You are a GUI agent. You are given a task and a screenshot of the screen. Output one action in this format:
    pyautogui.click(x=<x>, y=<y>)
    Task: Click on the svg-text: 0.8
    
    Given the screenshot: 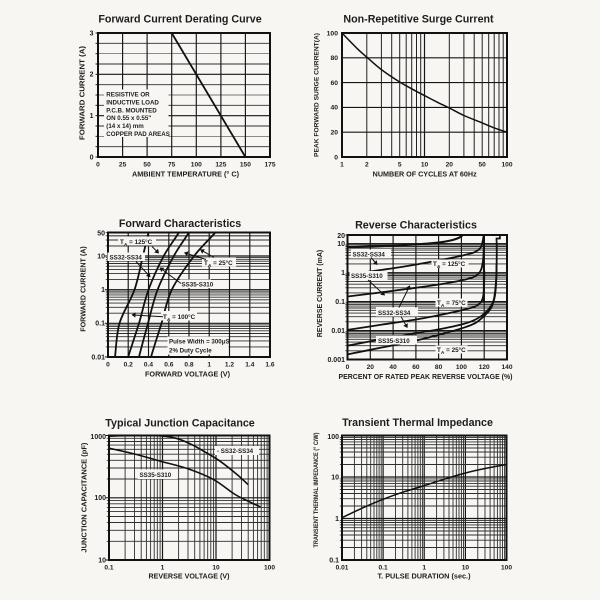 What is the action you would take?
    pyautogui.click(x=188, y=365)
    